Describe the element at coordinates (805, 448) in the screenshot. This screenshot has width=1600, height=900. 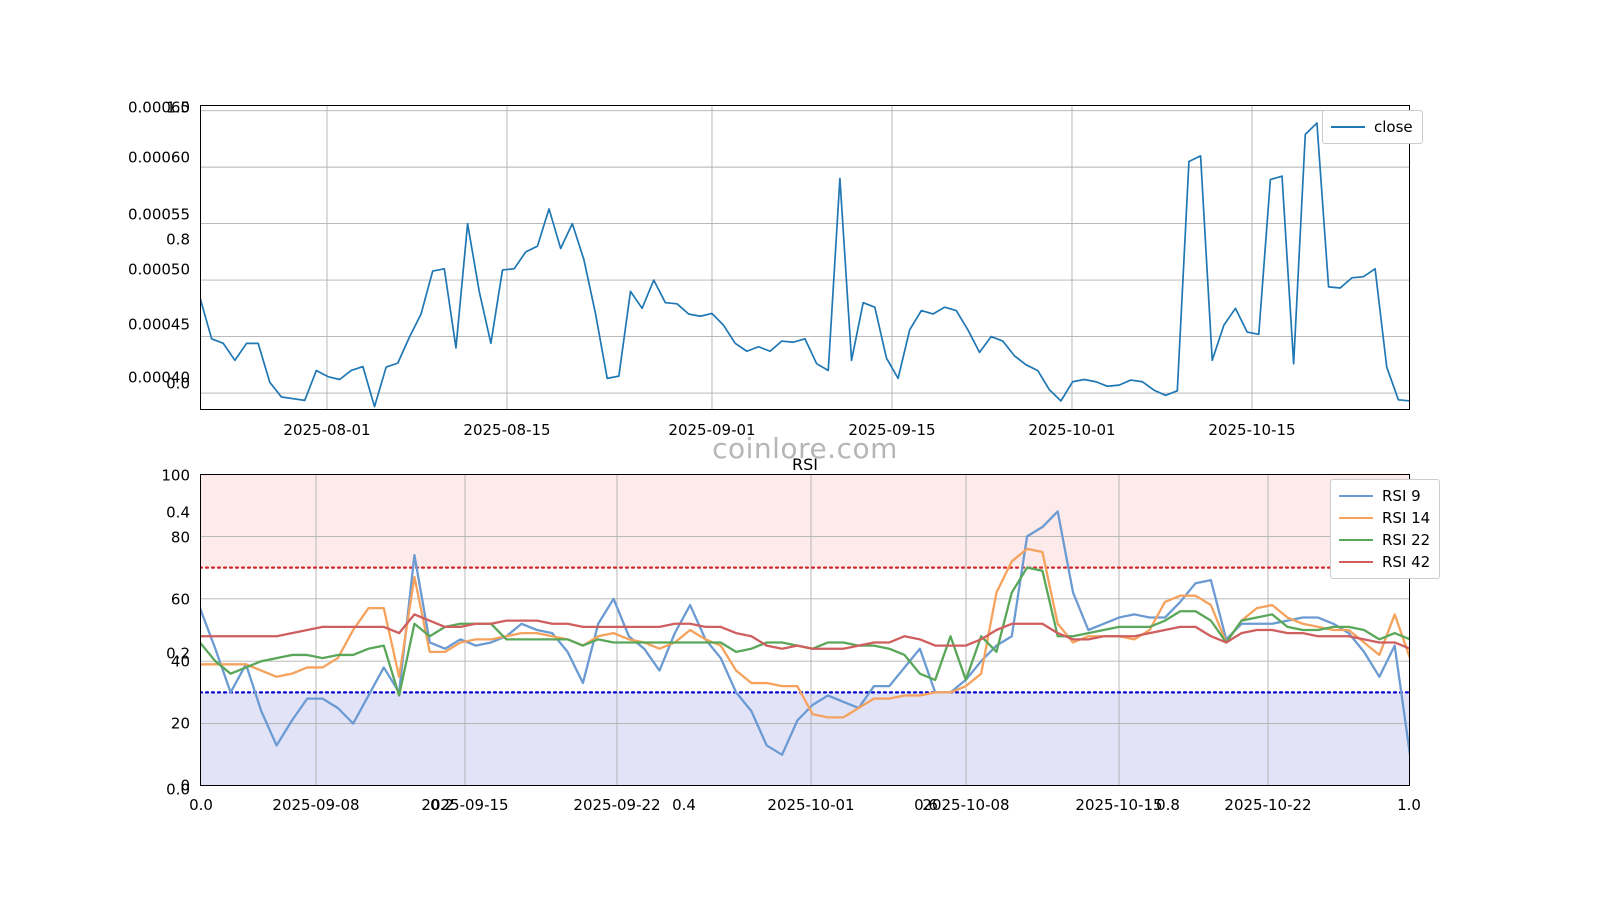
I see `watermark: coinlore.com` at that location.